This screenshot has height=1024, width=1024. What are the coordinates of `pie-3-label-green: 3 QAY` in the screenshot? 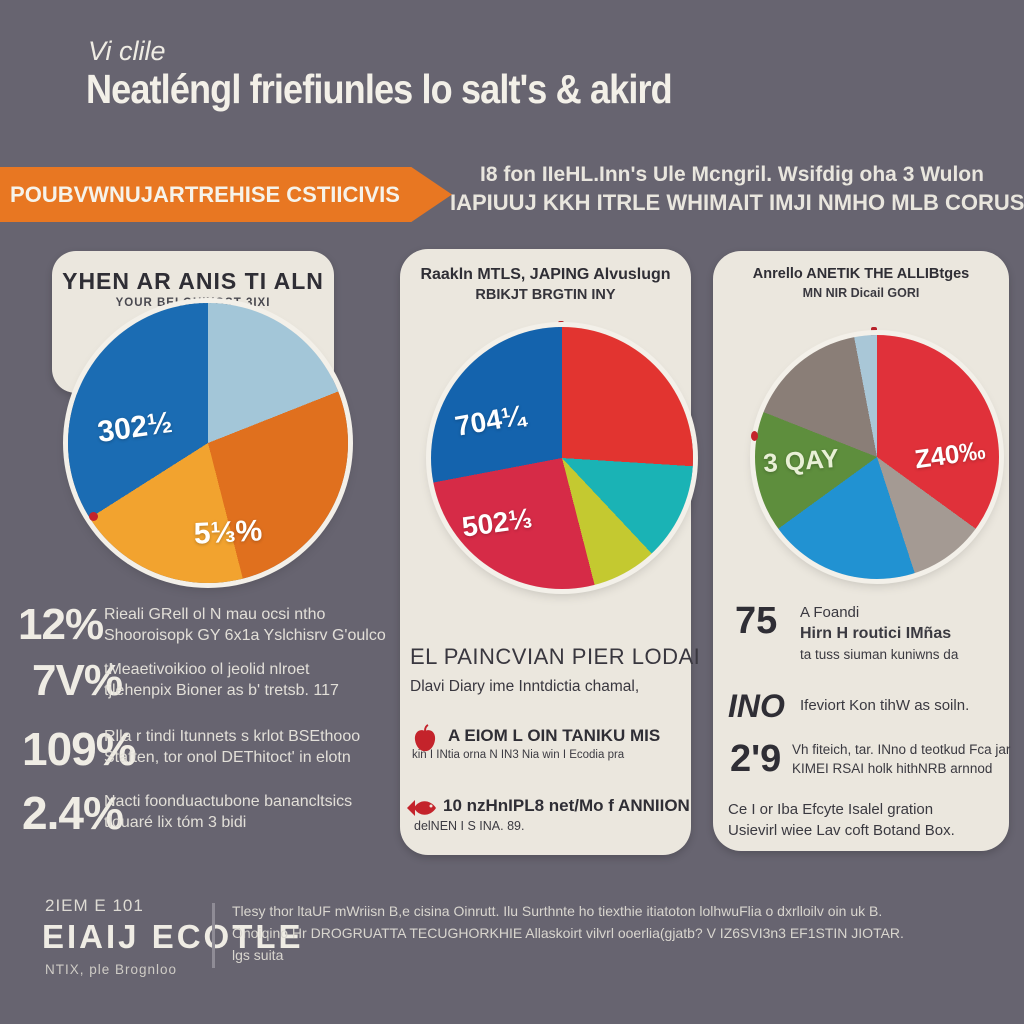 It's located at (801, 460).